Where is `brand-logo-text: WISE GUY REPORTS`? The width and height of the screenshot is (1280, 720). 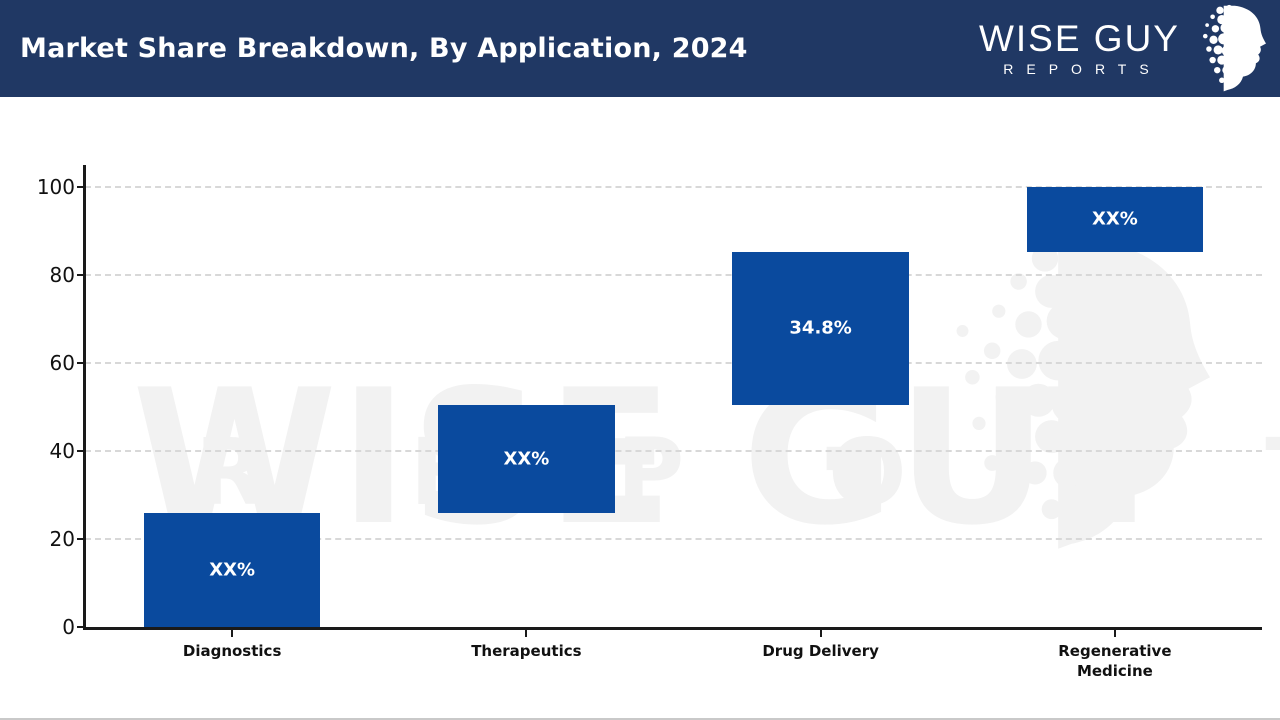 brand-logo-text: WISE GUY REPORTS is located at coordinates (1079, 48).